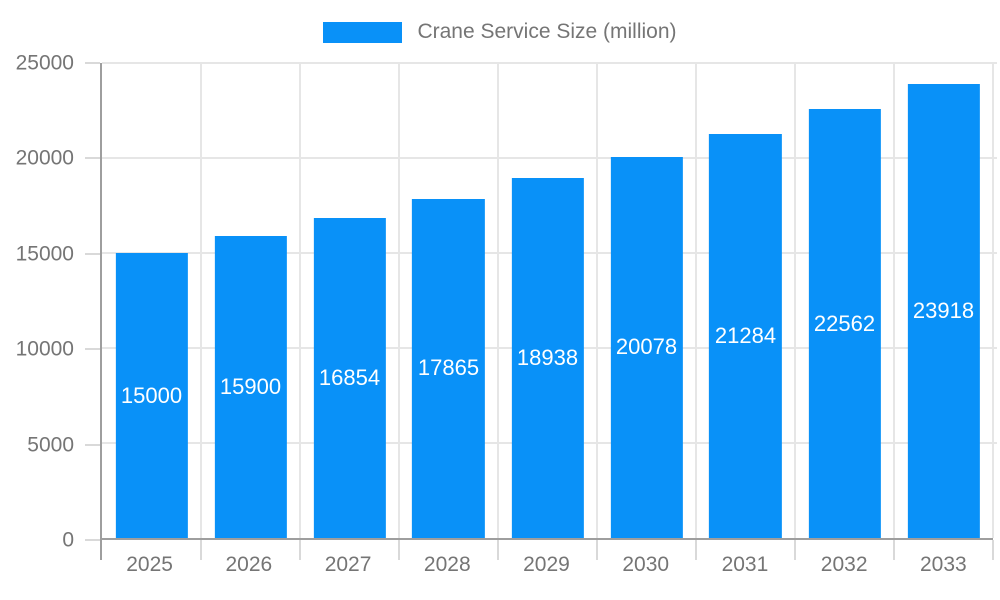 The width and height of the screenshot is (1000, 600). I want to click on bar-column: 15900, so click(250, 300).